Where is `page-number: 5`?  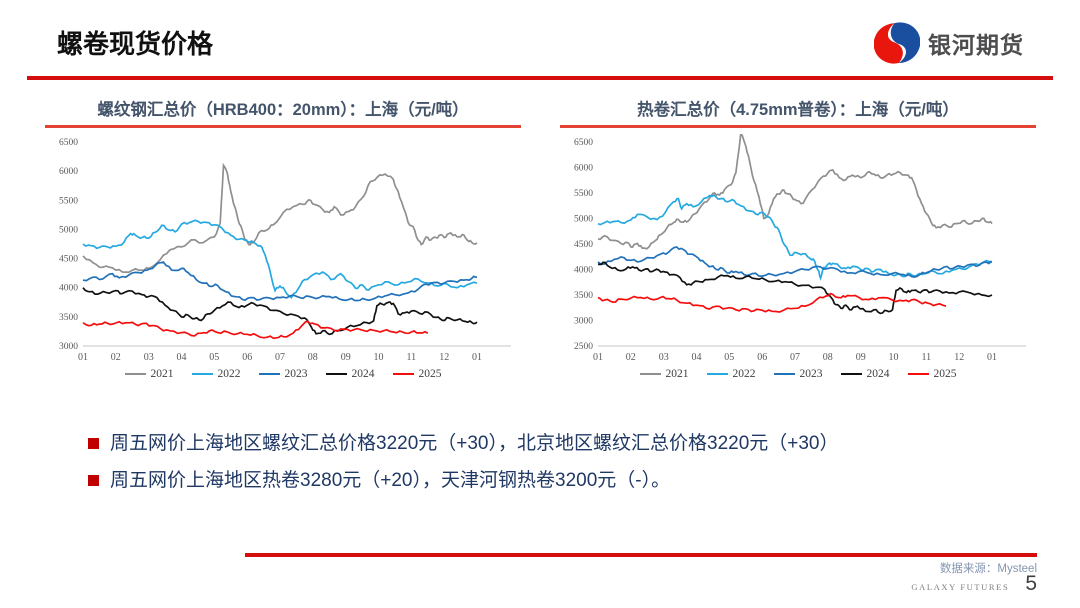 page-number: 5 is located at coordinates (1031, 583).